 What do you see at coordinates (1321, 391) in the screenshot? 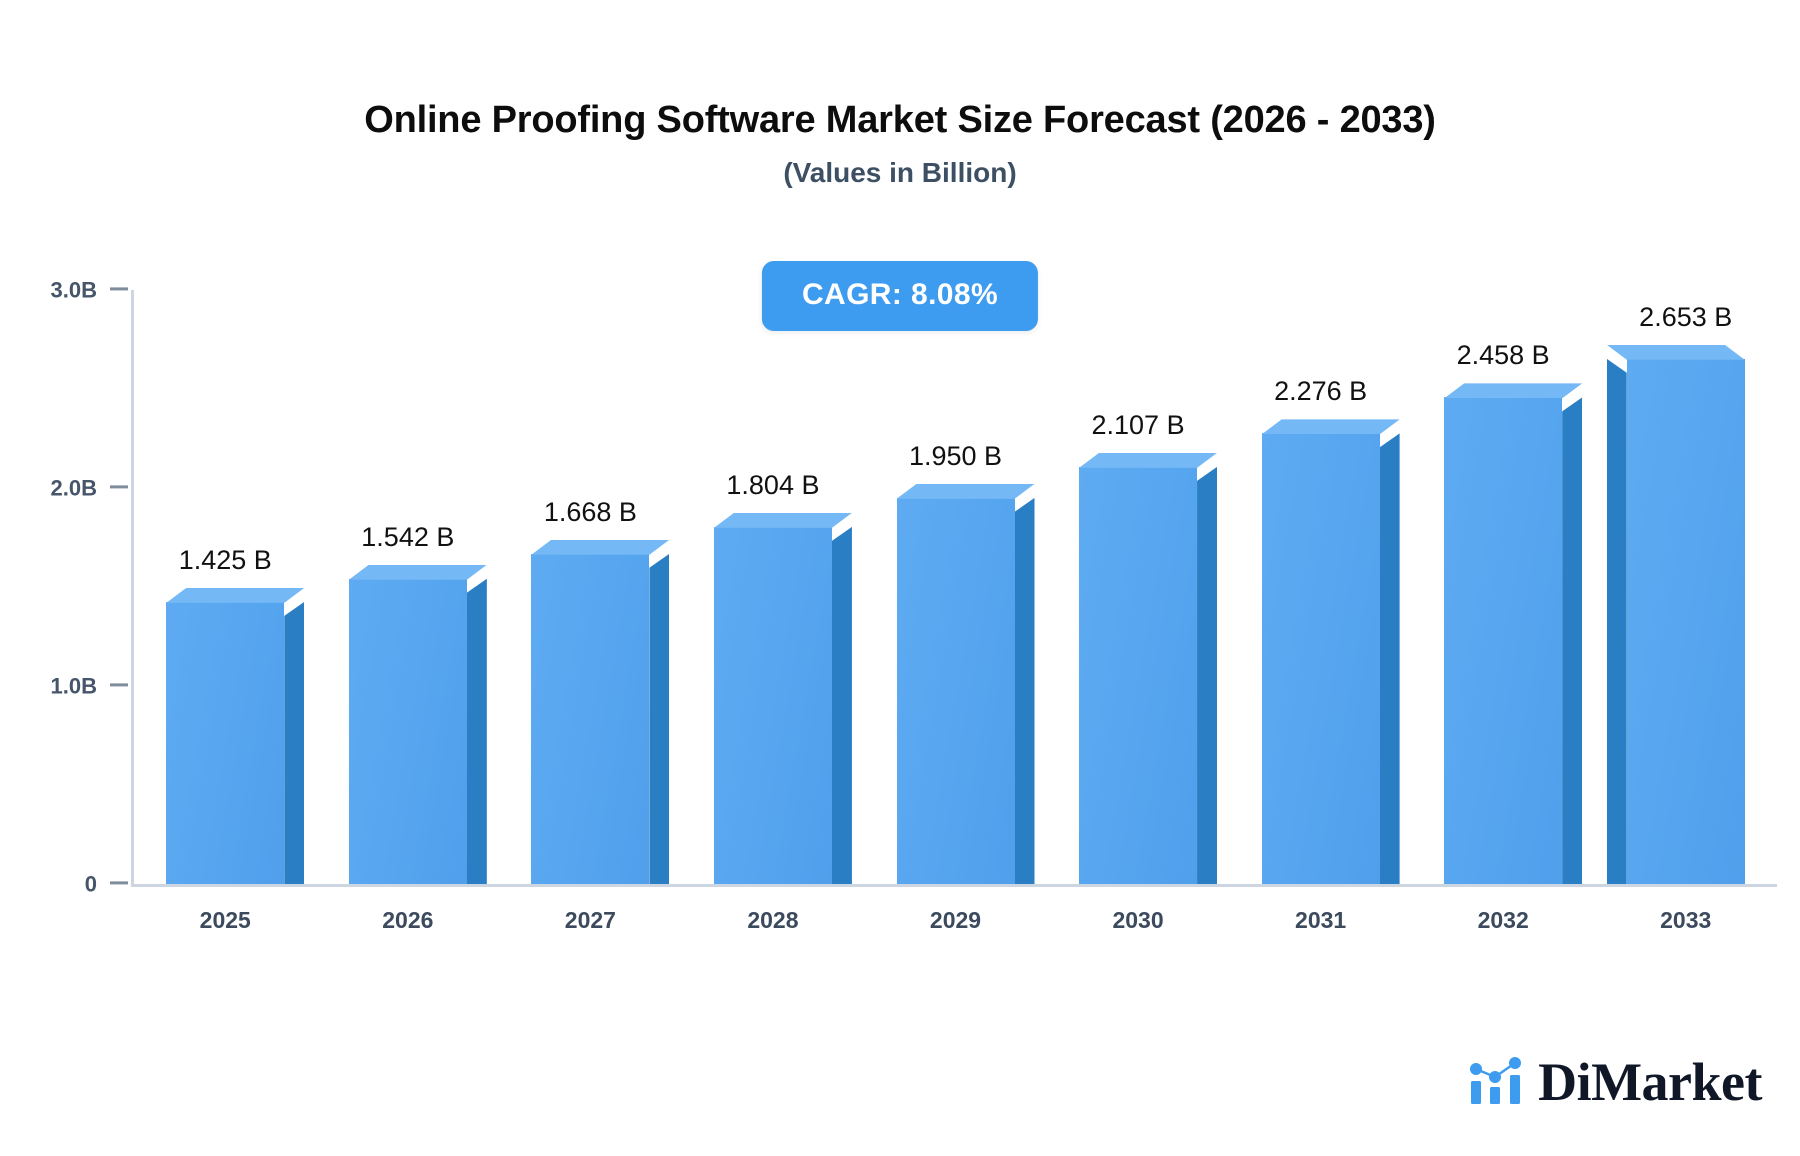
I see `bar-value-label: 2.276 B` at bounding box center [1321, 391].